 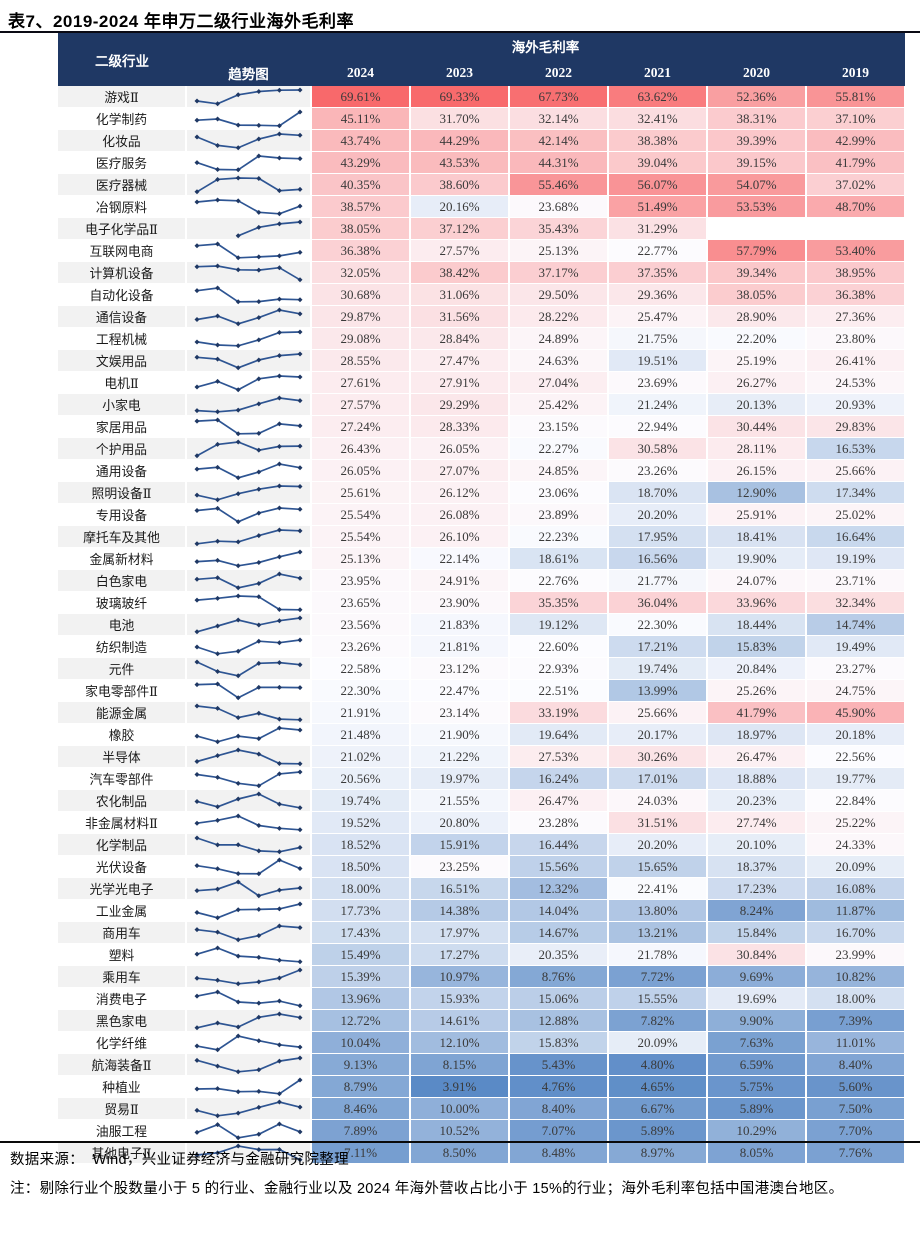 I want to click on industry-name-cell: 文娱用品, so click(x=122, y=360).